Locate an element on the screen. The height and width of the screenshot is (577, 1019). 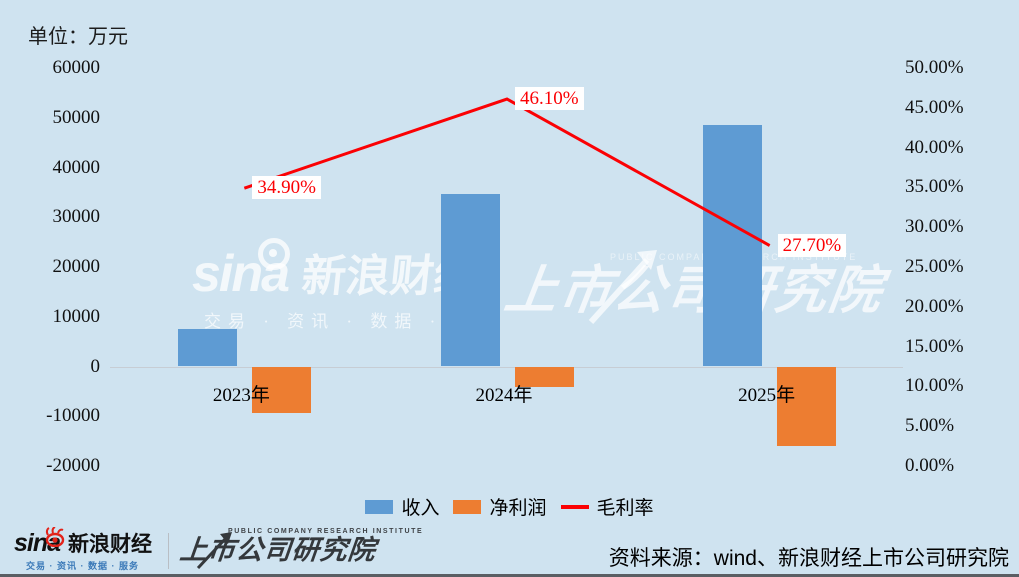
y-axis-tick-right: 45.00% is located at coordinates (934, 107).